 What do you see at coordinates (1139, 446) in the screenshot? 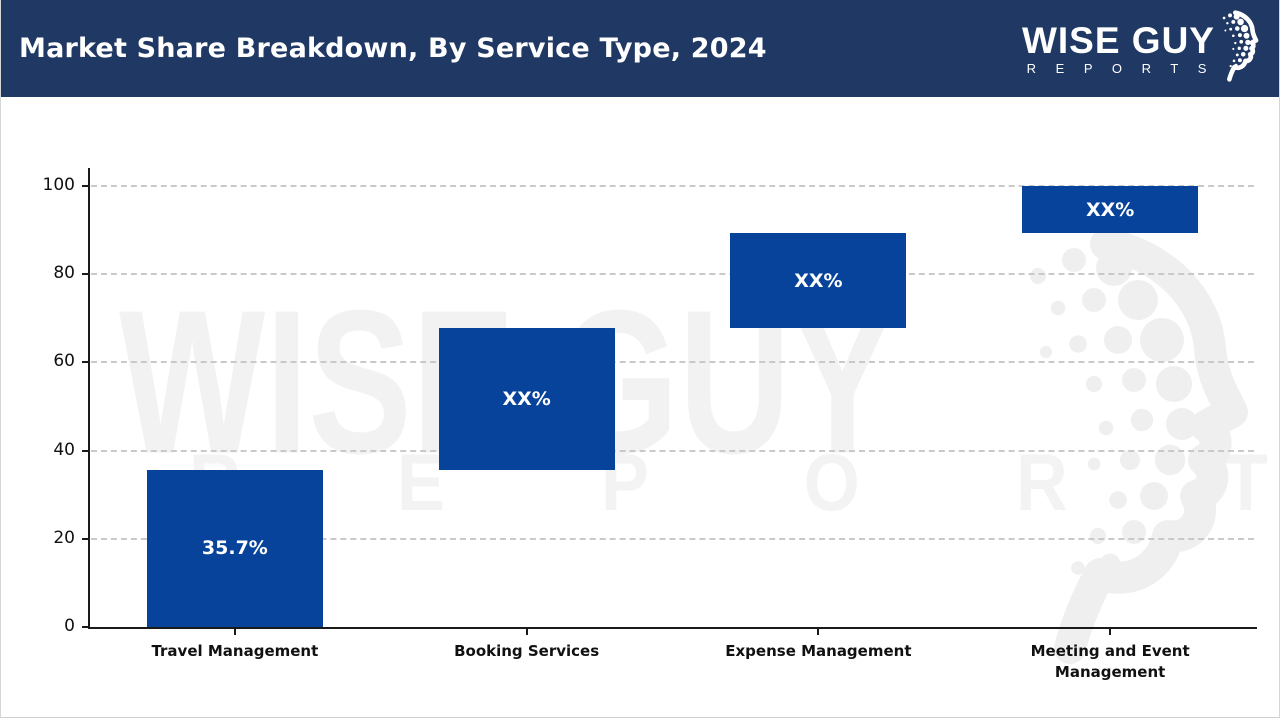
I see `face-watermark-icon` at bounding box center [1139, 446].